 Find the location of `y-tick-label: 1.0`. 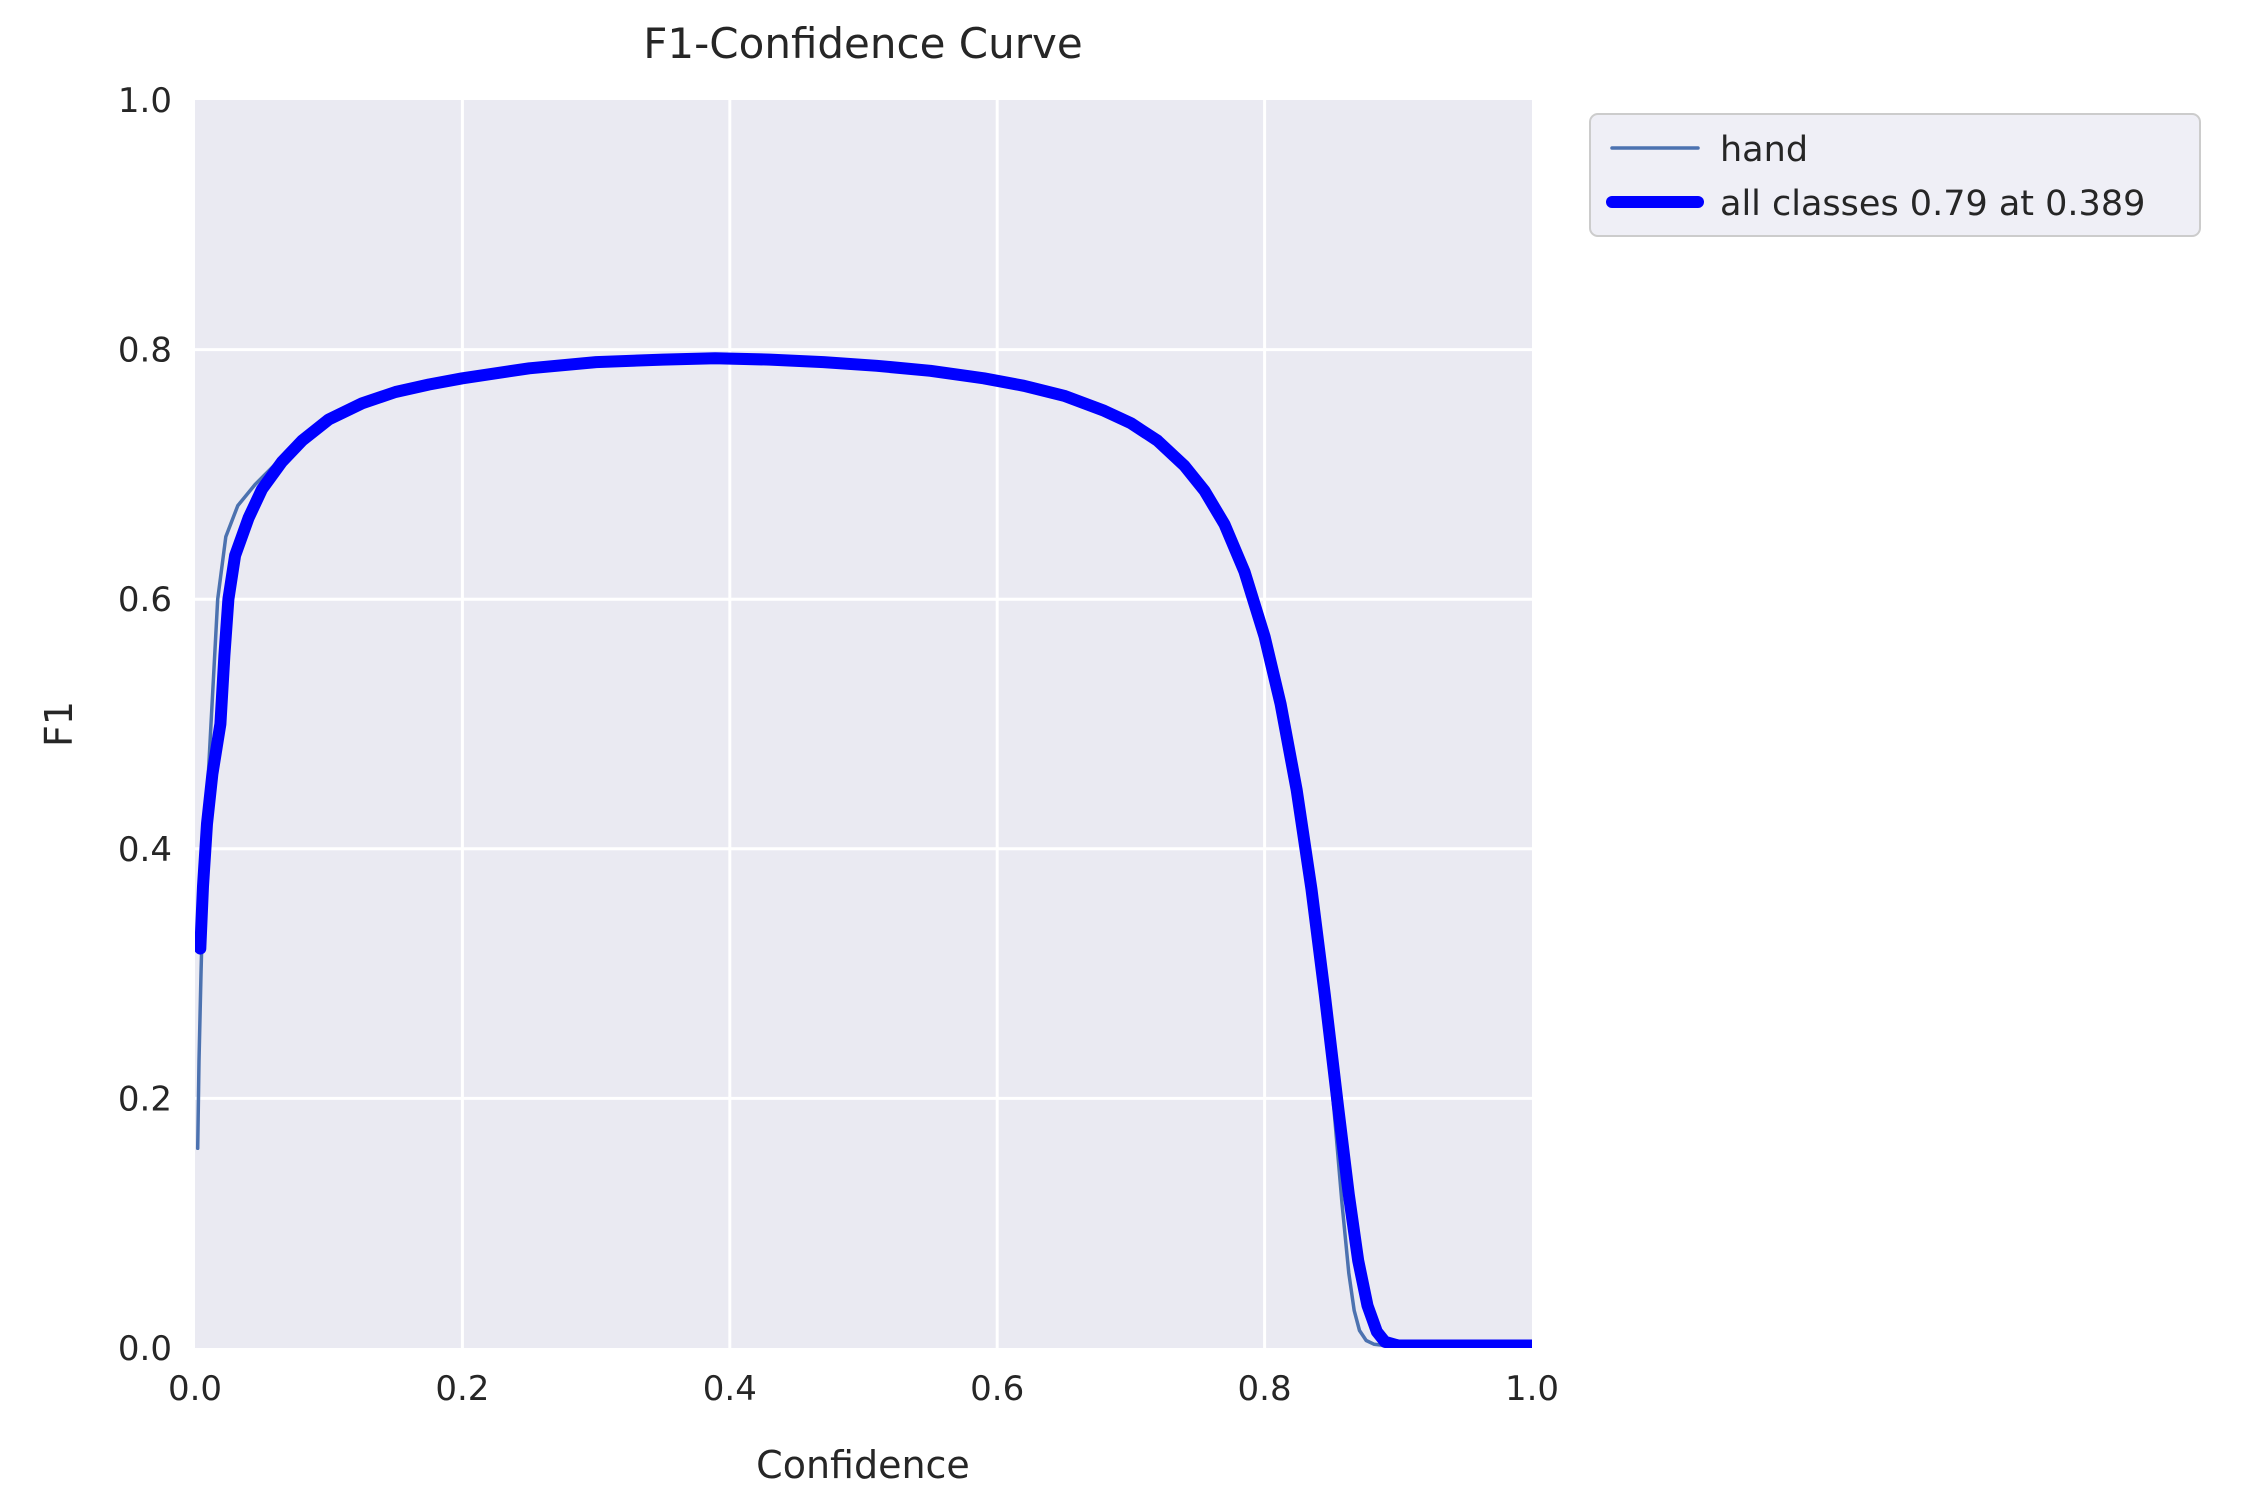

y-tick-label: 1.0 is located at coordinates (145, 101).